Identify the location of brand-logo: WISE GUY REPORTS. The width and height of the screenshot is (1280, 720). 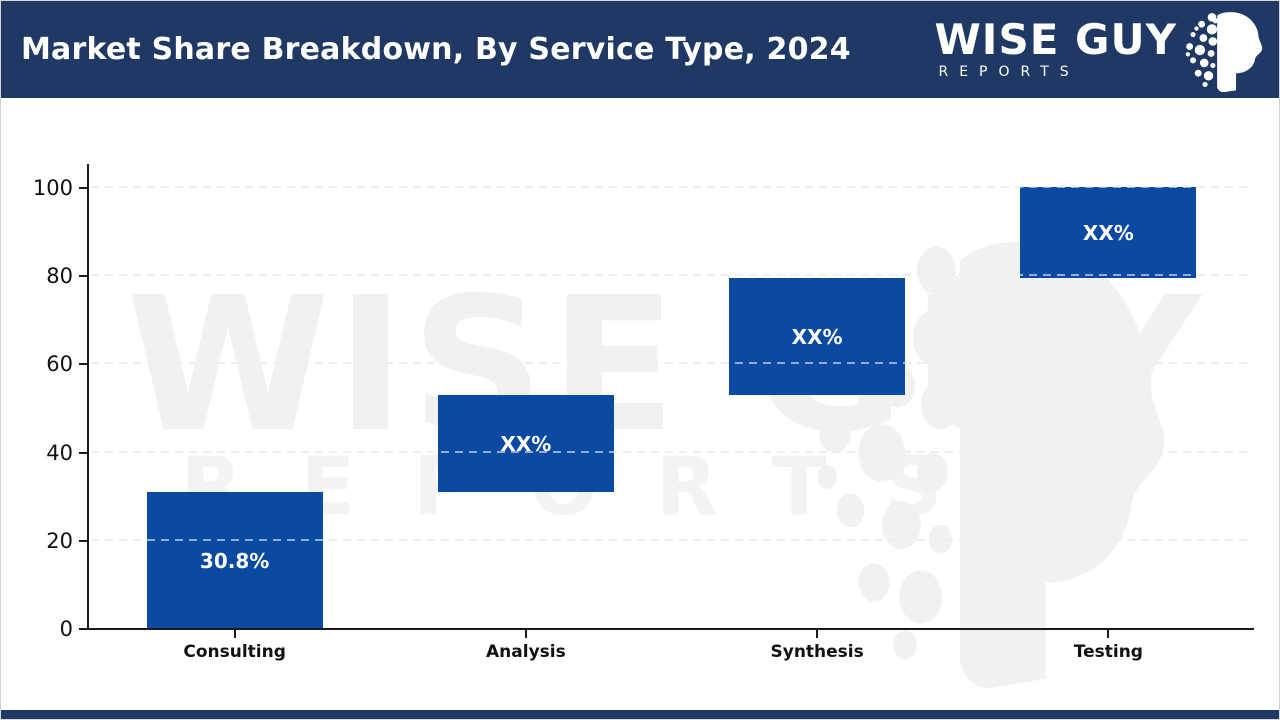
(1100, 49).